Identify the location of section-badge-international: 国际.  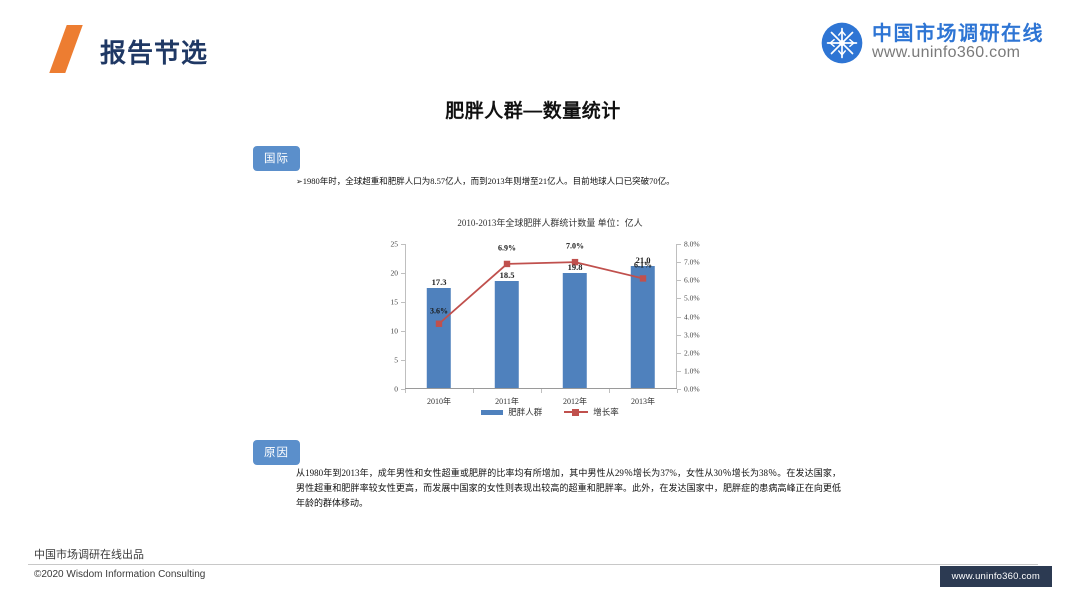
(276, 158).